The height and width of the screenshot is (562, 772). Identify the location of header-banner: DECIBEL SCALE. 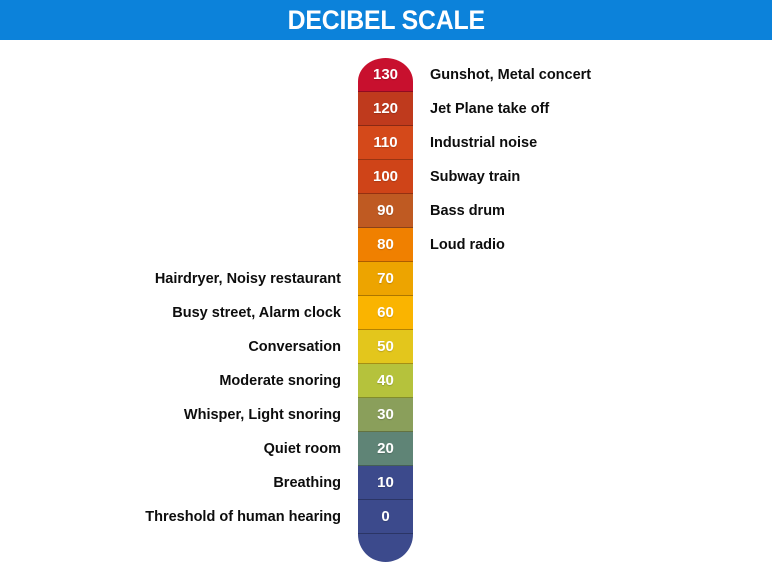
(386, 20).